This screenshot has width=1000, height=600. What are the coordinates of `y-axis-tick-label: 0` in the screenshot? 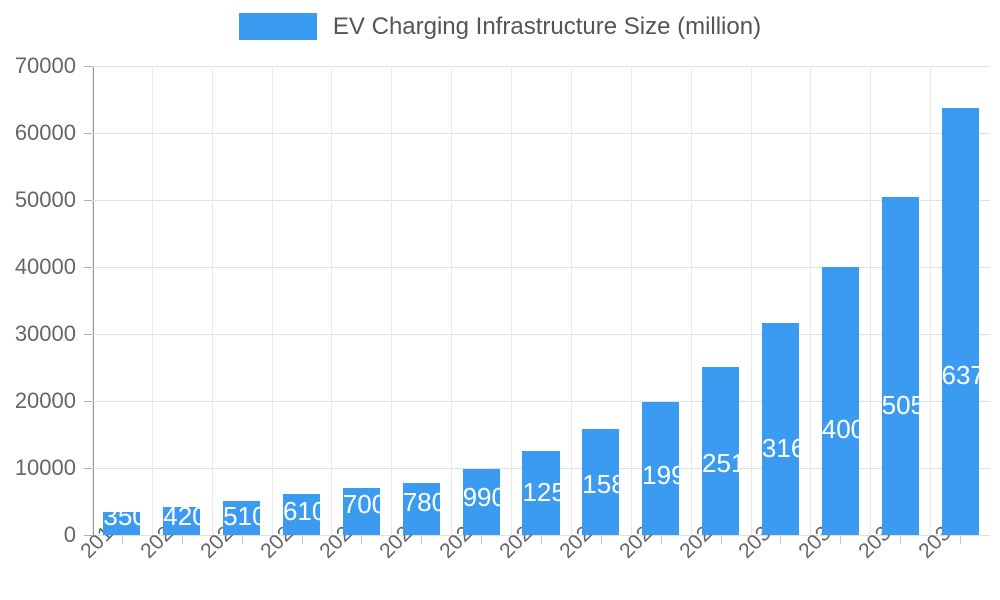 It's located at (69, 534).